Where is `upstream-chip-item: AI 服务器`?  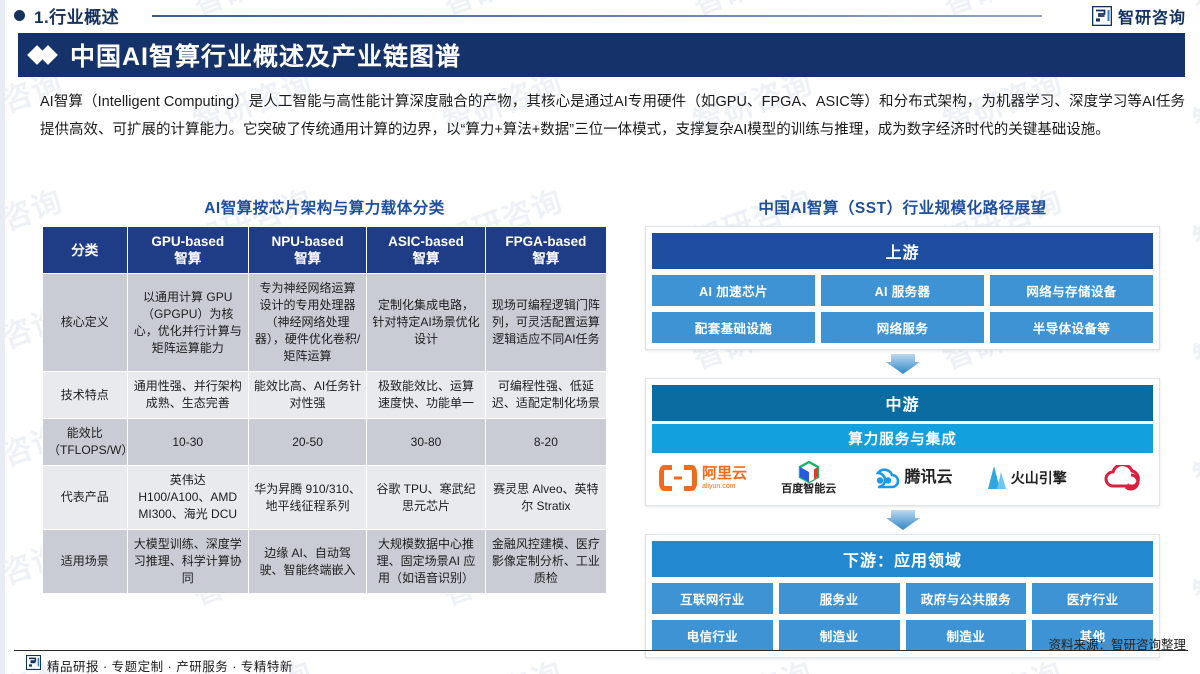 upstream-chip-item: AI 服务器 is located at coordinates (902, 290).